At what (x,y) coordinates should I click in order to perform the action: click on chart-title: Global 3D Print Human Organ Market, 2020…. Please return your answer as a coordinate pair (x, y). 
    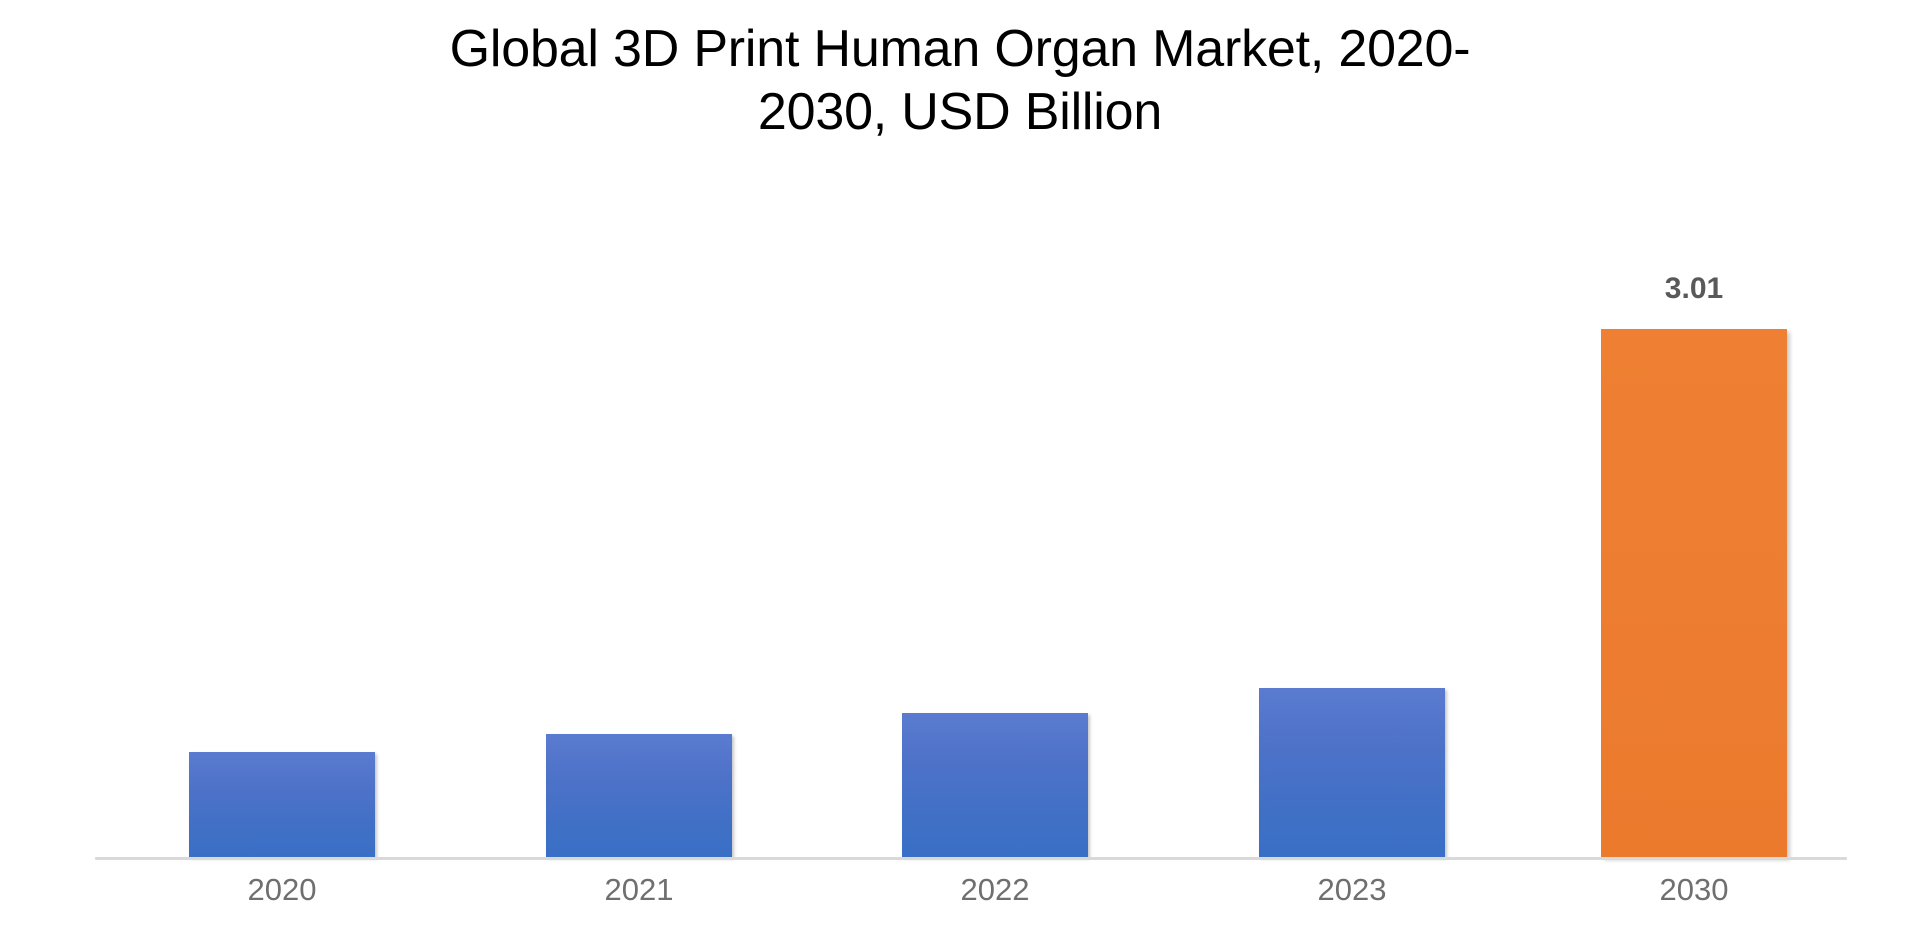
    Looking at the image, I should click on (960, 81).